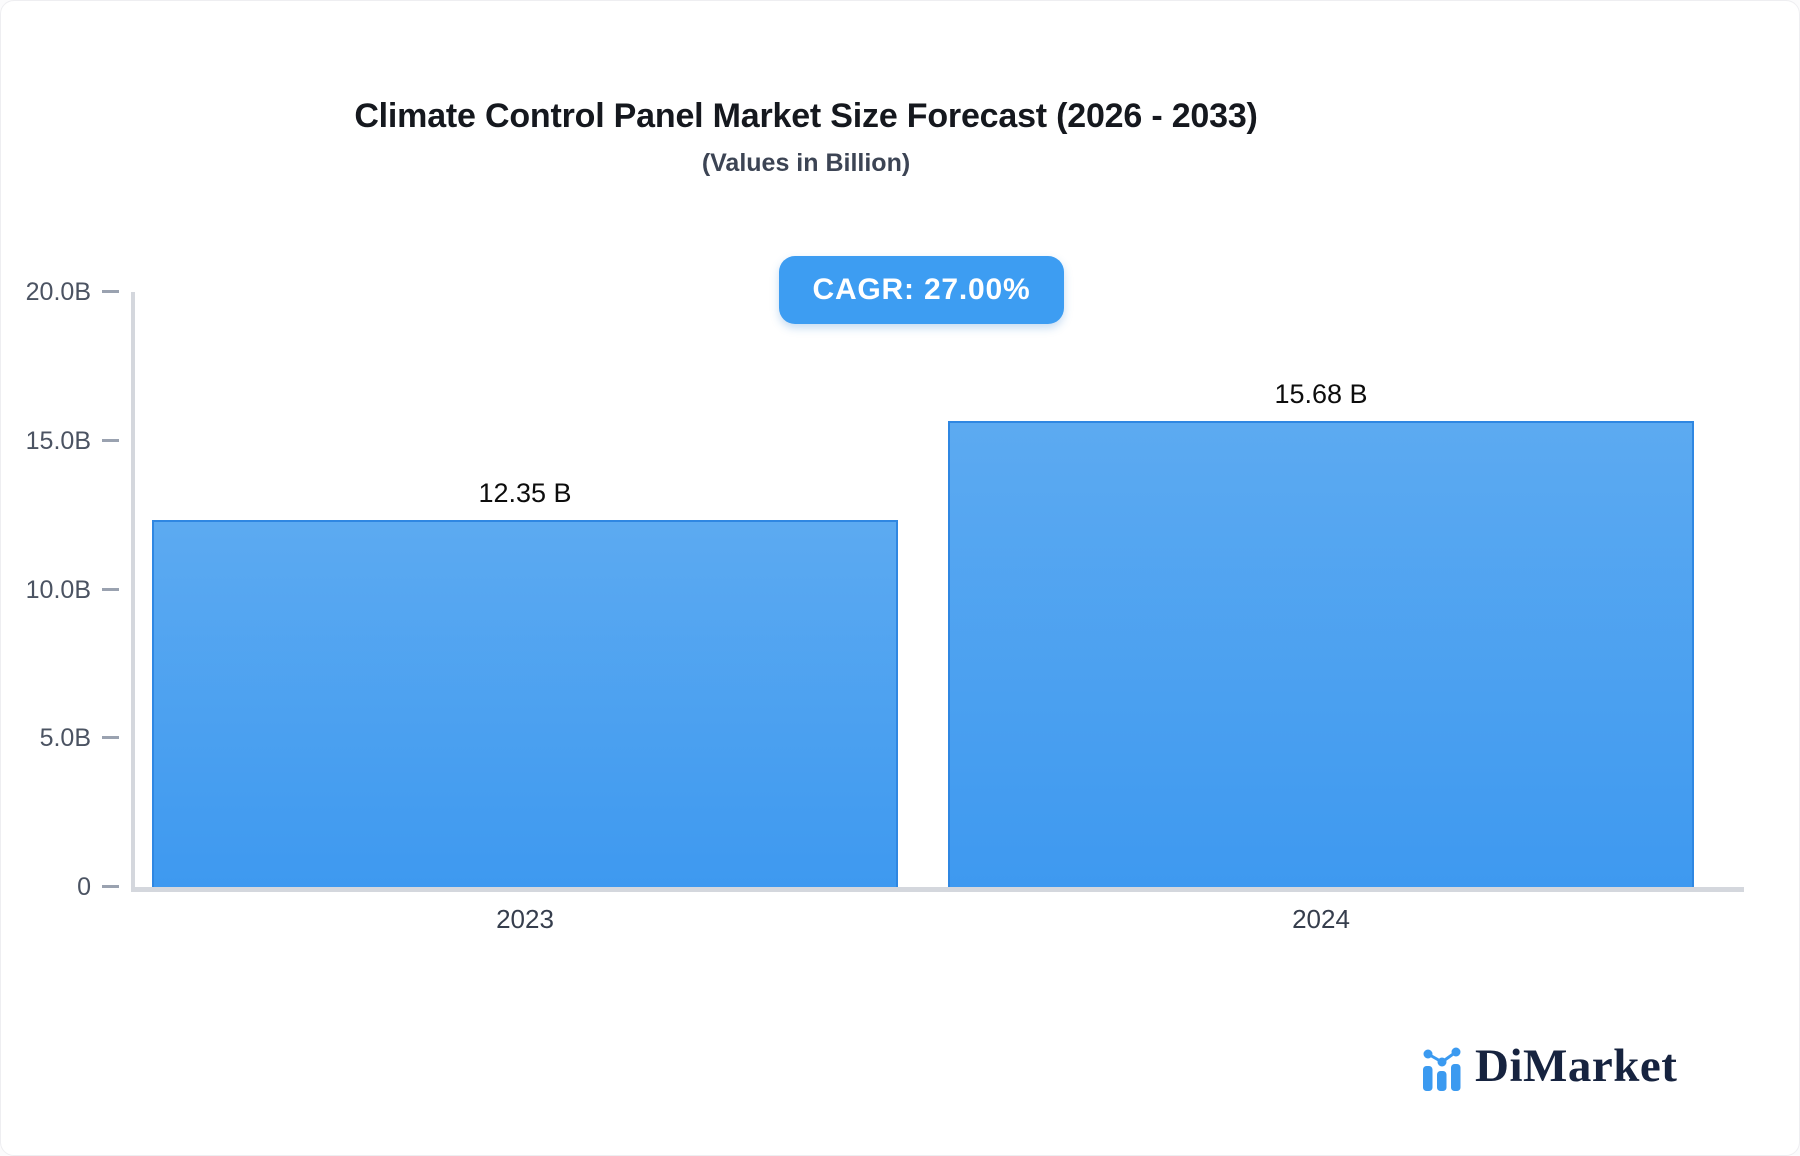  What do you see at coordinates (1321, 919) in the screenshot?
I see `x-axis-category-label: 2024` at bounding box center [1321, 919].